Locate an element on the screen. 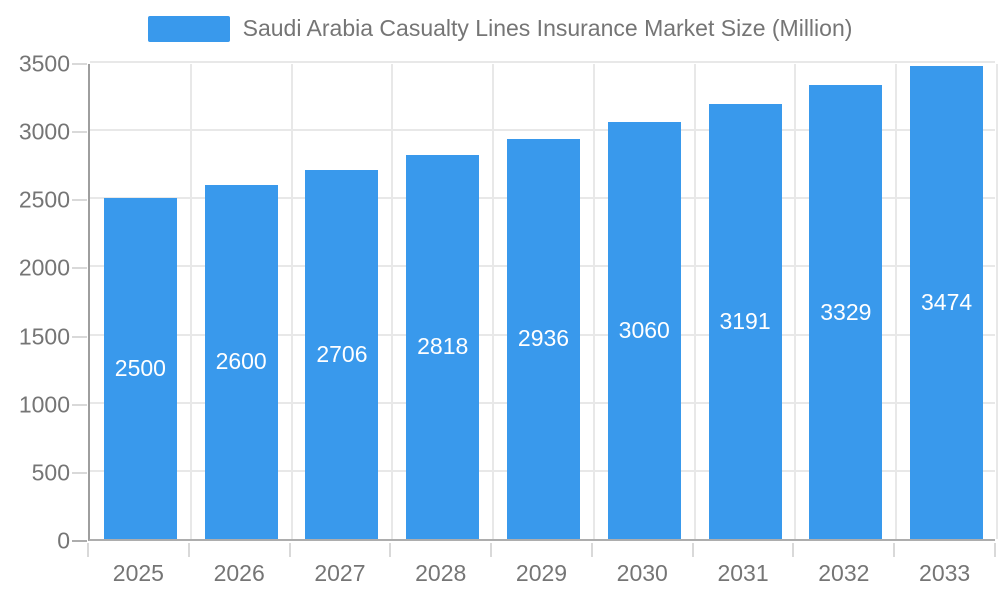 Image resolution: width=1000 pixels, height=600 pixels. bar-value-label-2033: 3474 is located at coordinates (947, 301).